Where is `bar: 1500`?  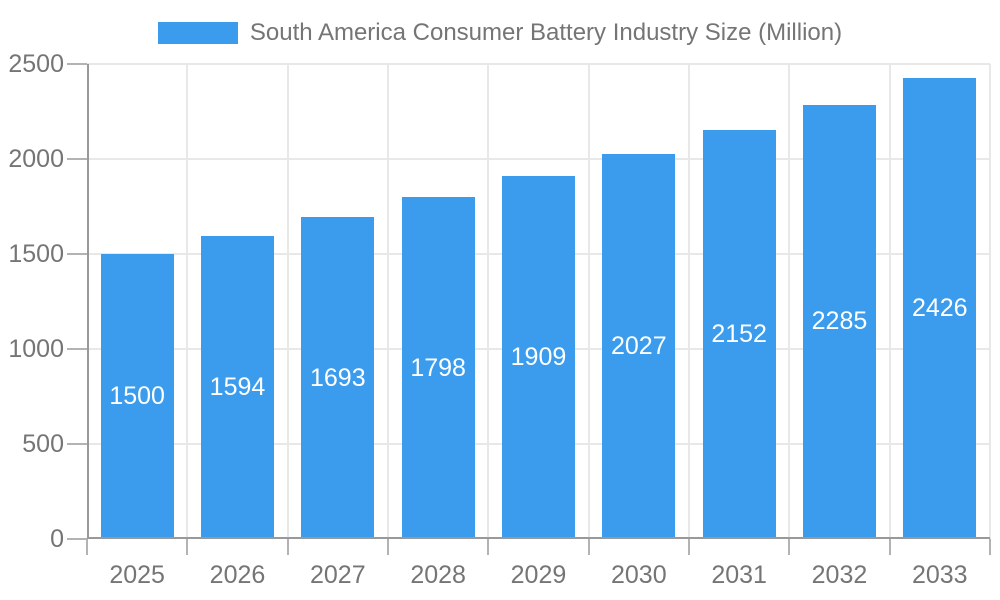 bar: 1500 is located at coordinates (137, 396).